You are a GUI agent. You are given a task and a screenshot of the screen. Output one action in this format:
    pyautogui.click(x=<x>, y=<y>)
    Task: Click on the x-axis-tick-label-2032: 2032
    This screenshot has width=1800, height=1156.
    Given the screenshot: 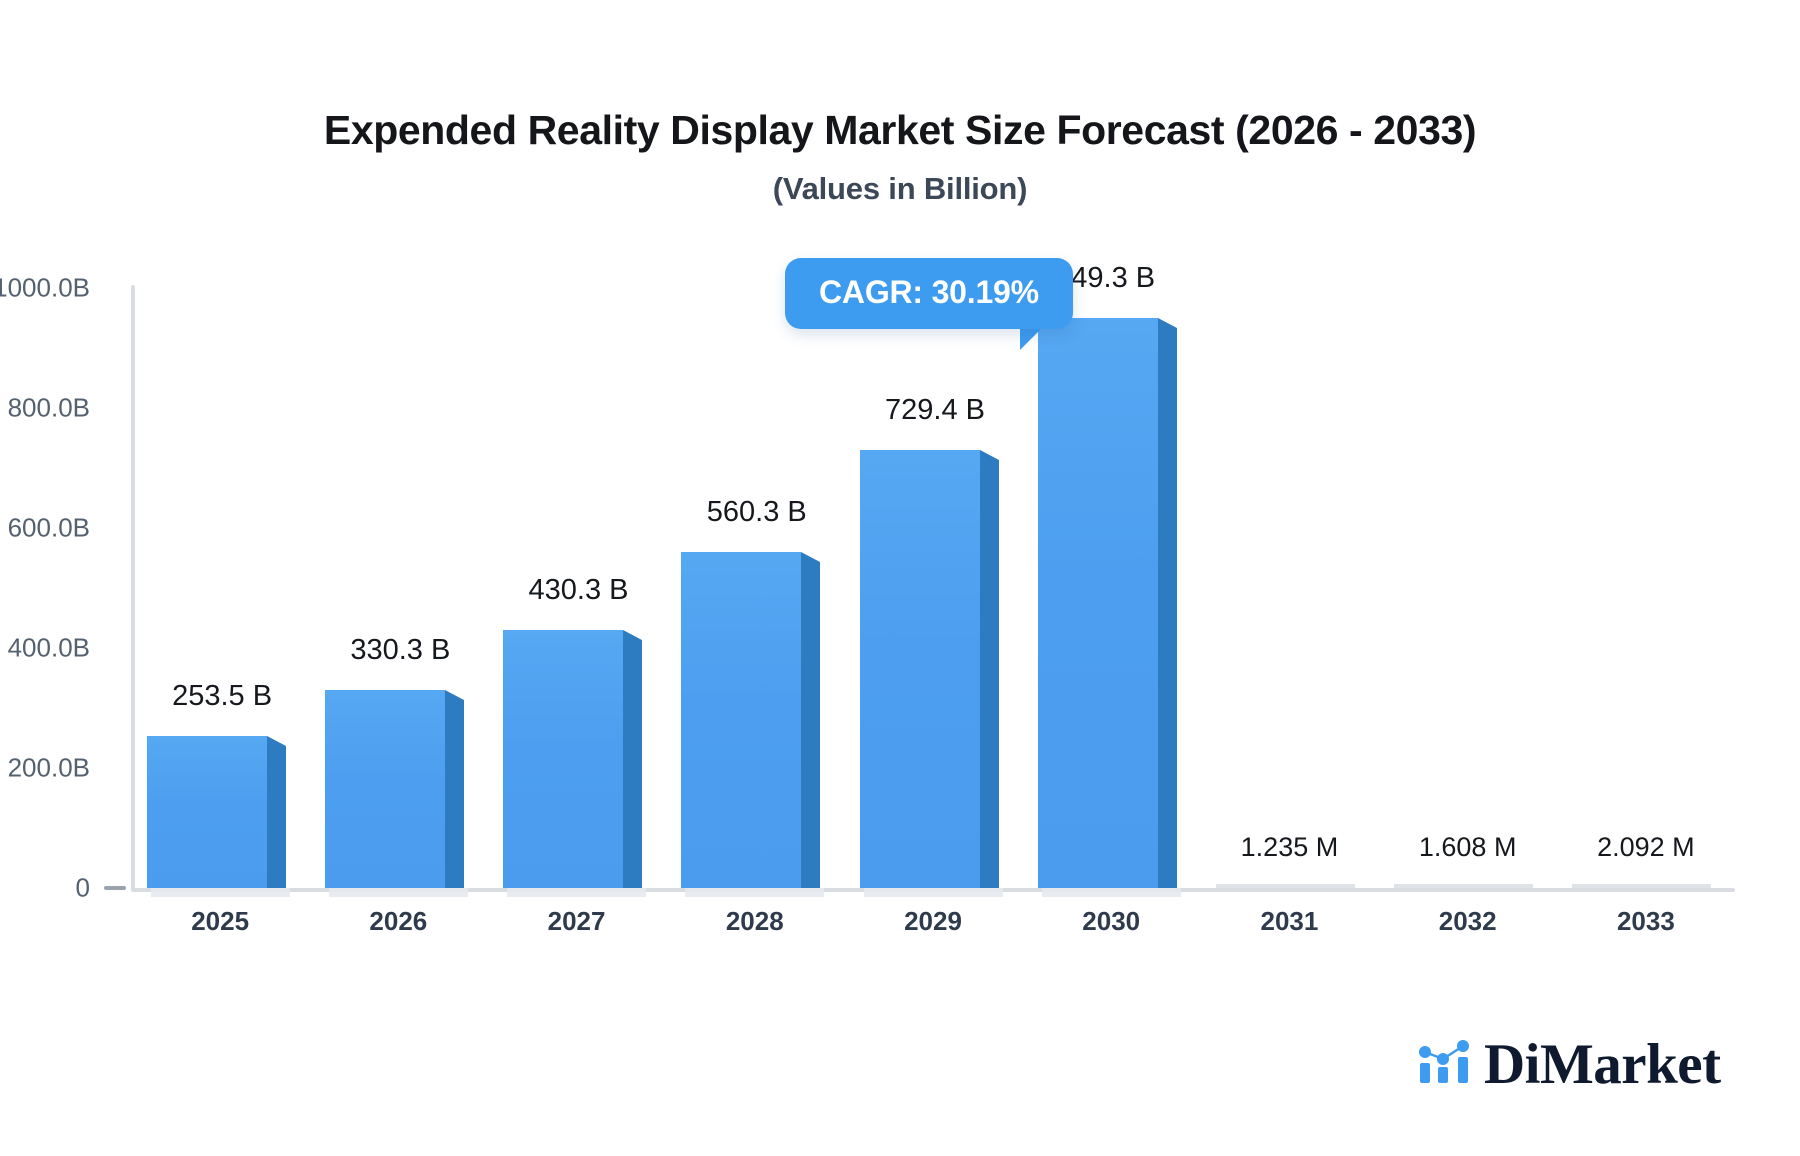 What is the action you would take?
    pyautogui.click(x=1467, y=921)
    